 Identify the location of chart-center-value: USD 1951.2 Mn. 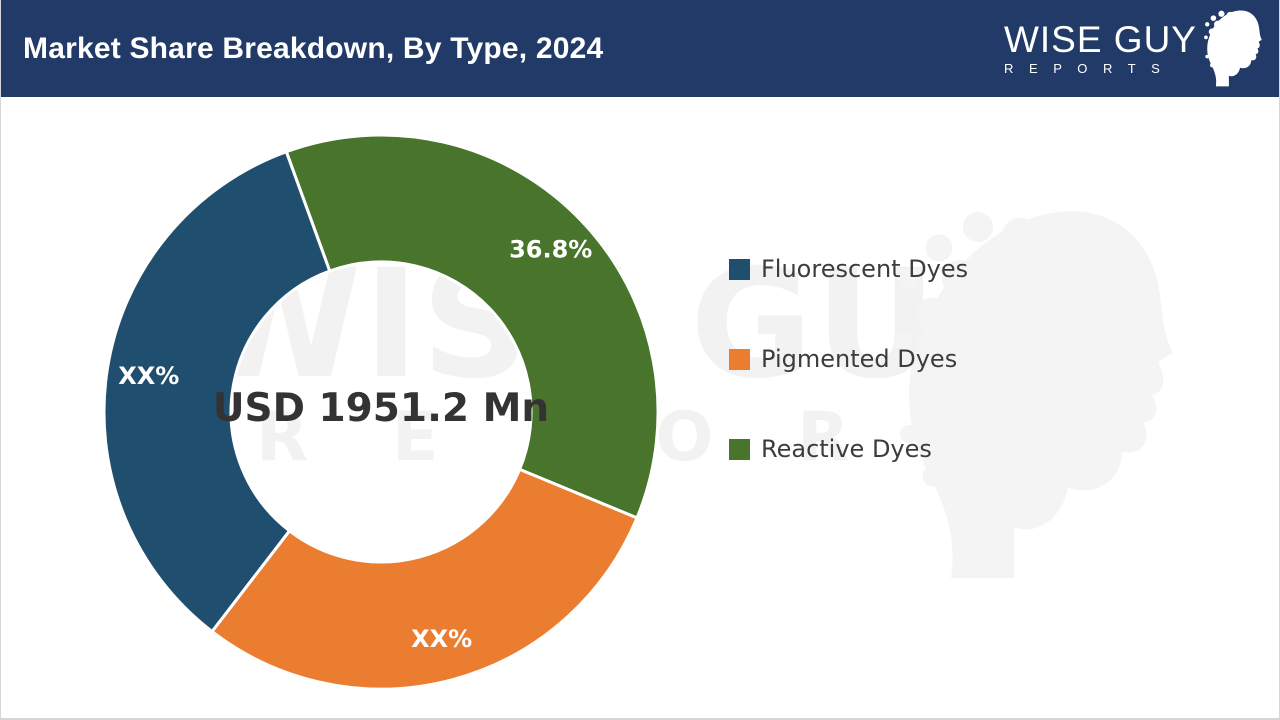
(381, 408).